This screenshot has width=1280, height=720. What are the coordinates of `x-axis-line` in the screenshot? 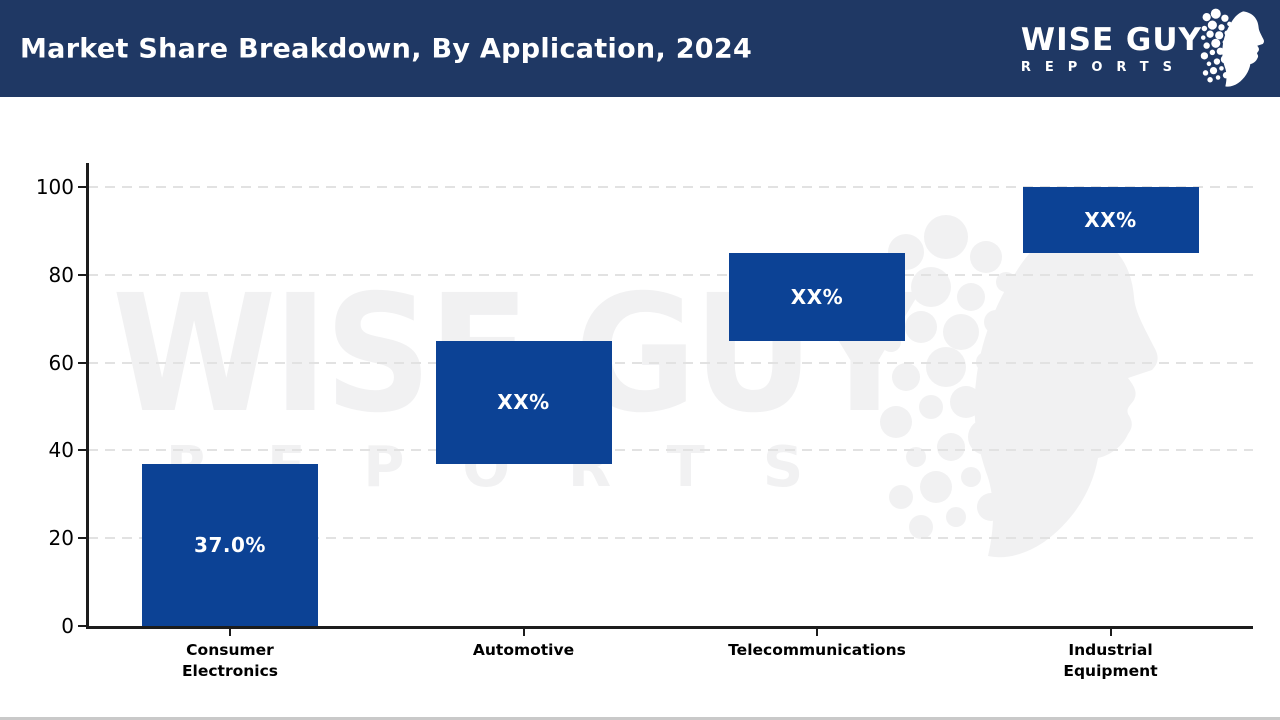 It's located at (669, 627).